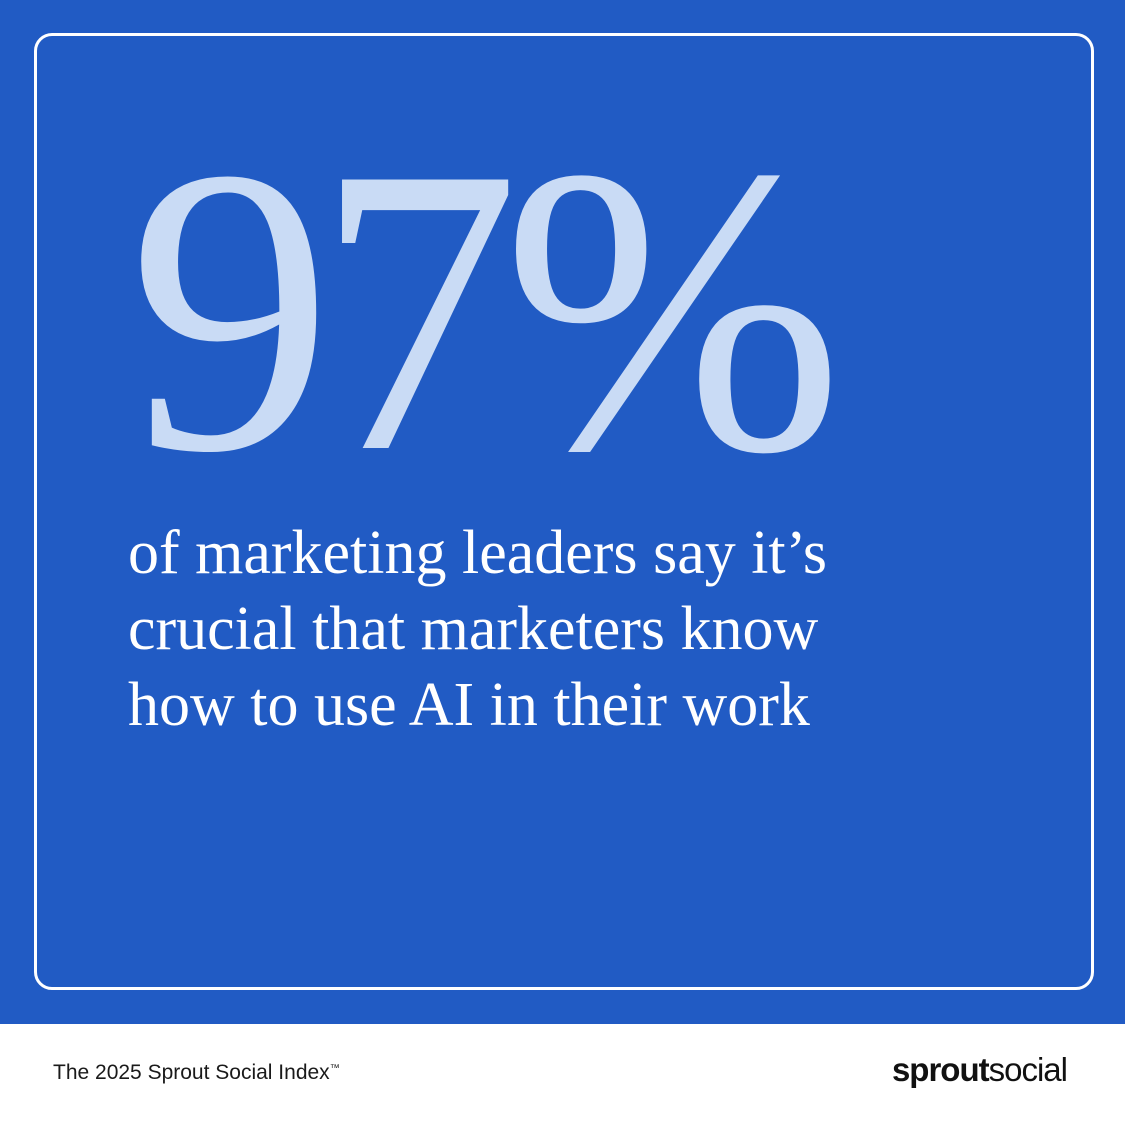 This screenshot has height=1125, width=1125. Describe the element at coordinates (478, 553) in the screenshot. I see `statement-line: of marketing leaders say it’s` at that location.